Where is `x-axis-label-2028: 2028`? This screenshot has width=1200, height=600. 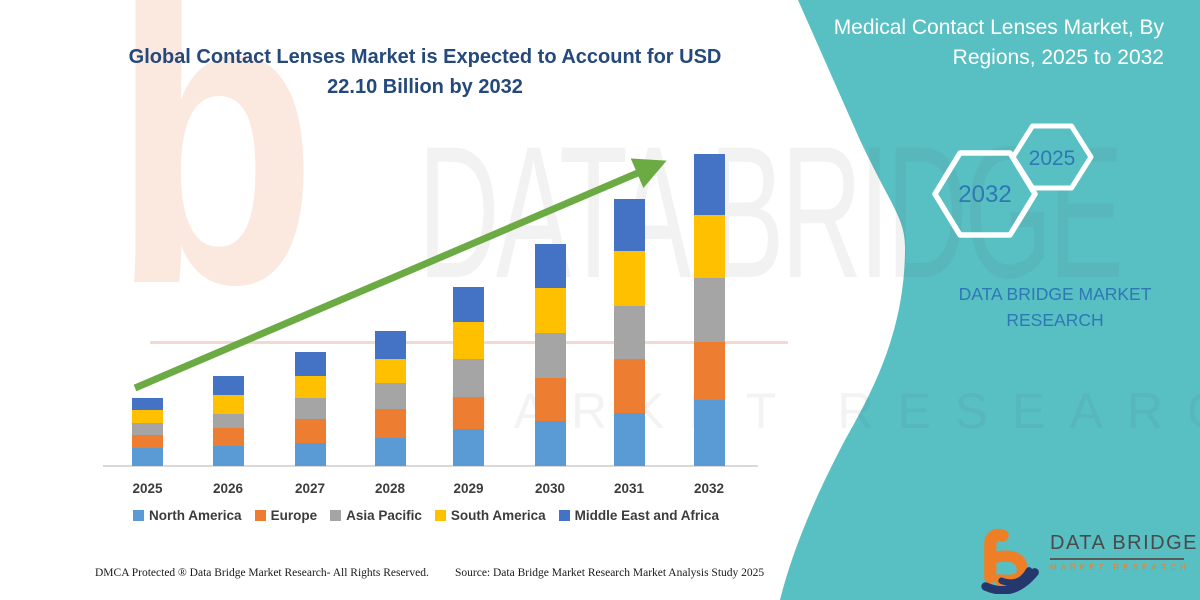
x-axis-label-2028: 2028 is located at coordinates (390, 488).